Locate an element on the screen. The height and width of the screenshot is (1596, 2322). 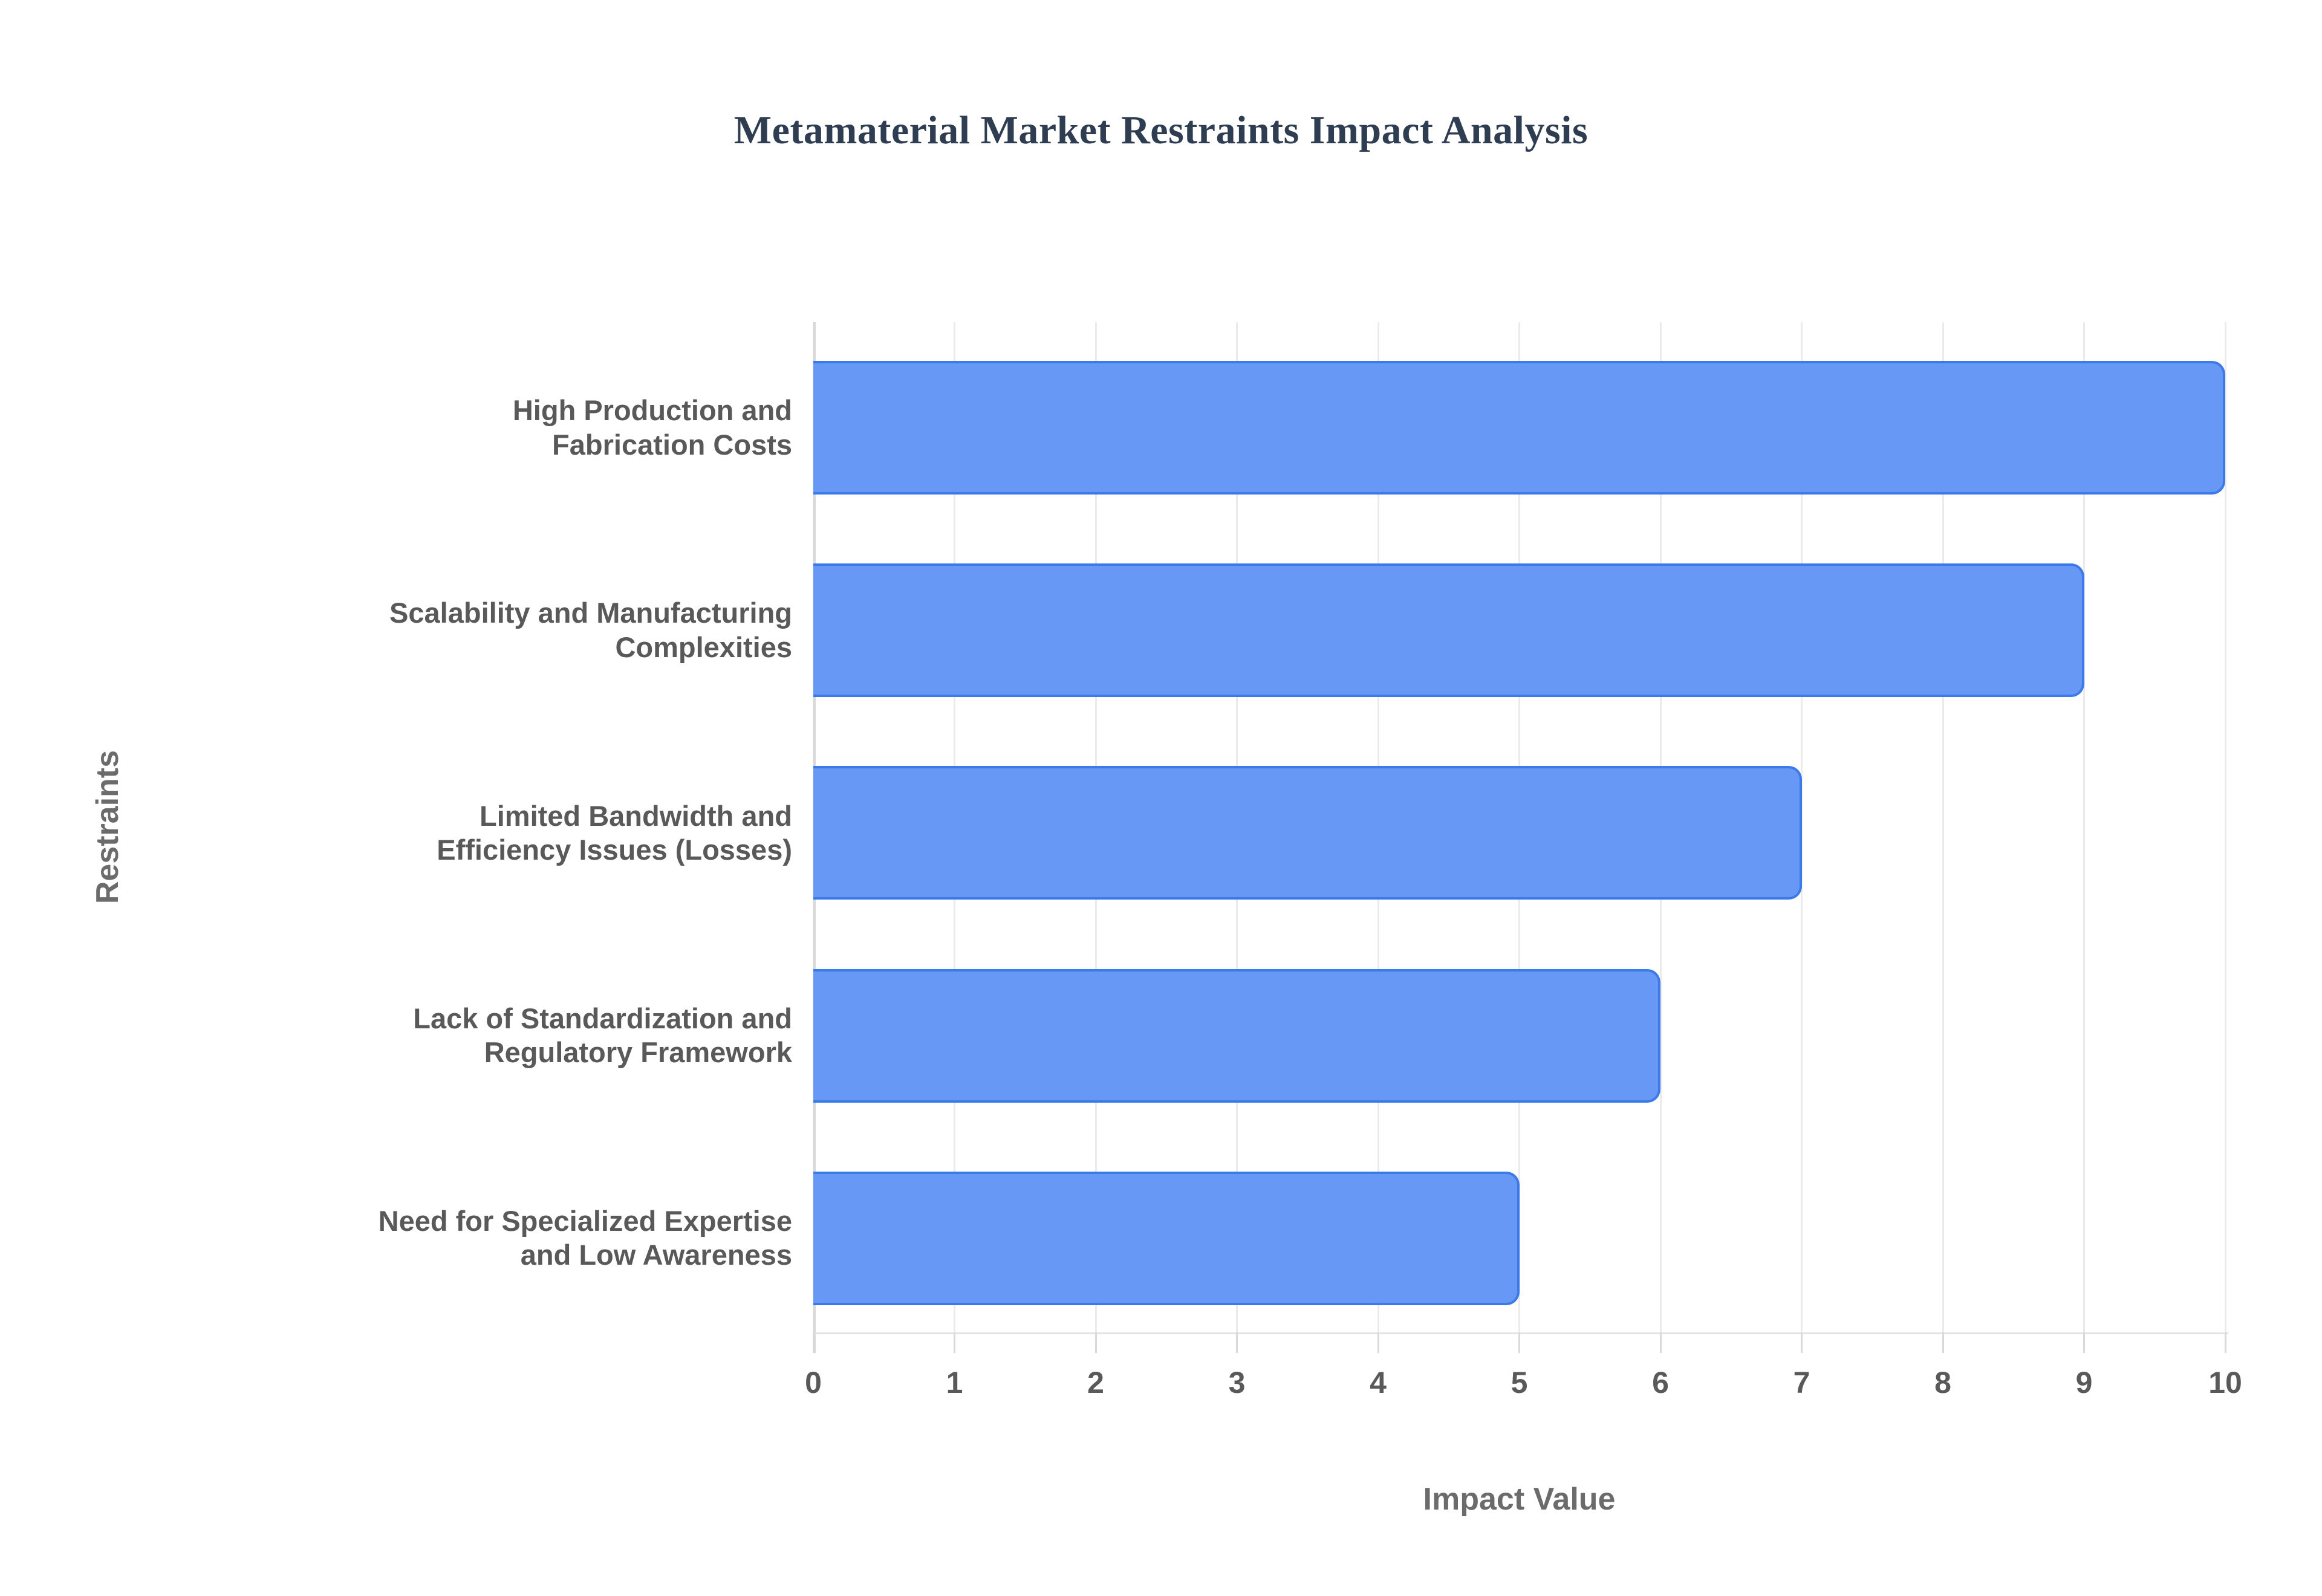
x-axis-line is located at coordinates (1520, 1333).